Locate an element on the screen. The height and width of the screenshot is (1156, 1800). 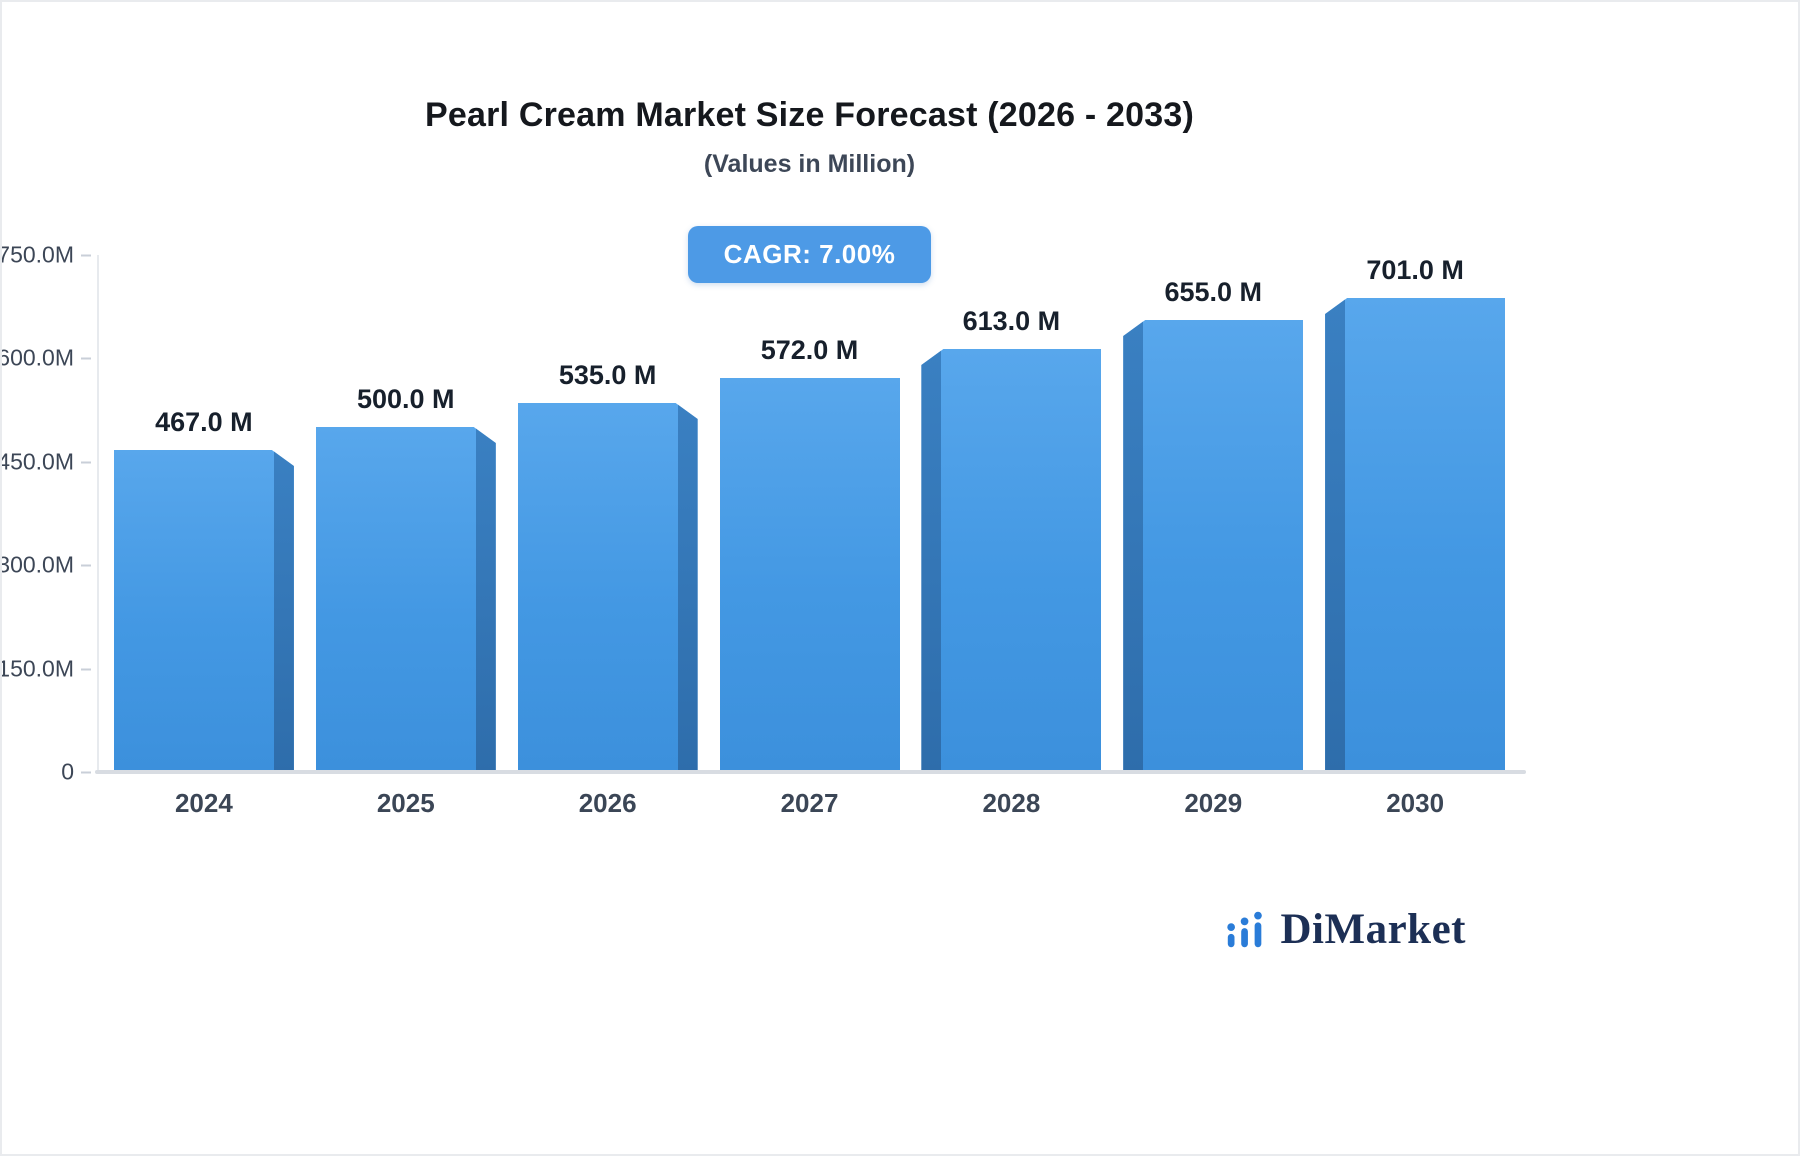
x-axis: 2024 2025 2026 2027 2028 2029 2030 is located at coordinates (809, 803).